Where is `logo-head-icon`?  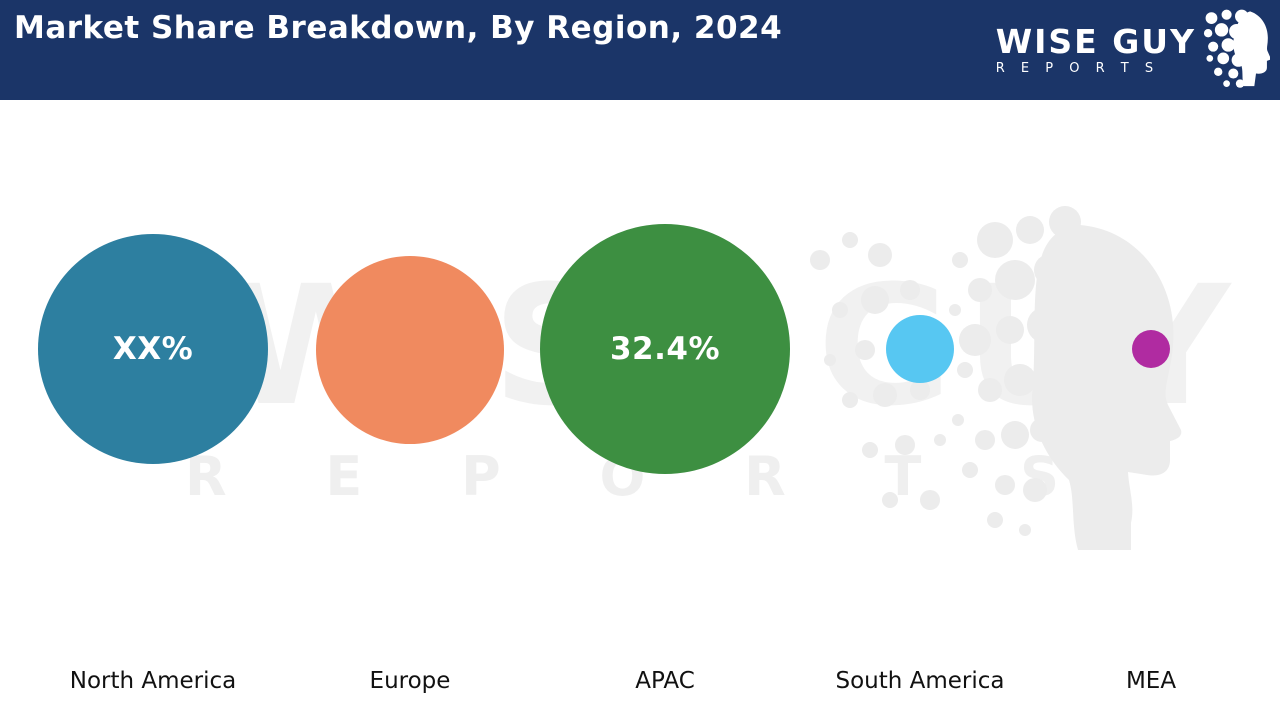 logo-head-icon is located at coordinates (1236, 48).